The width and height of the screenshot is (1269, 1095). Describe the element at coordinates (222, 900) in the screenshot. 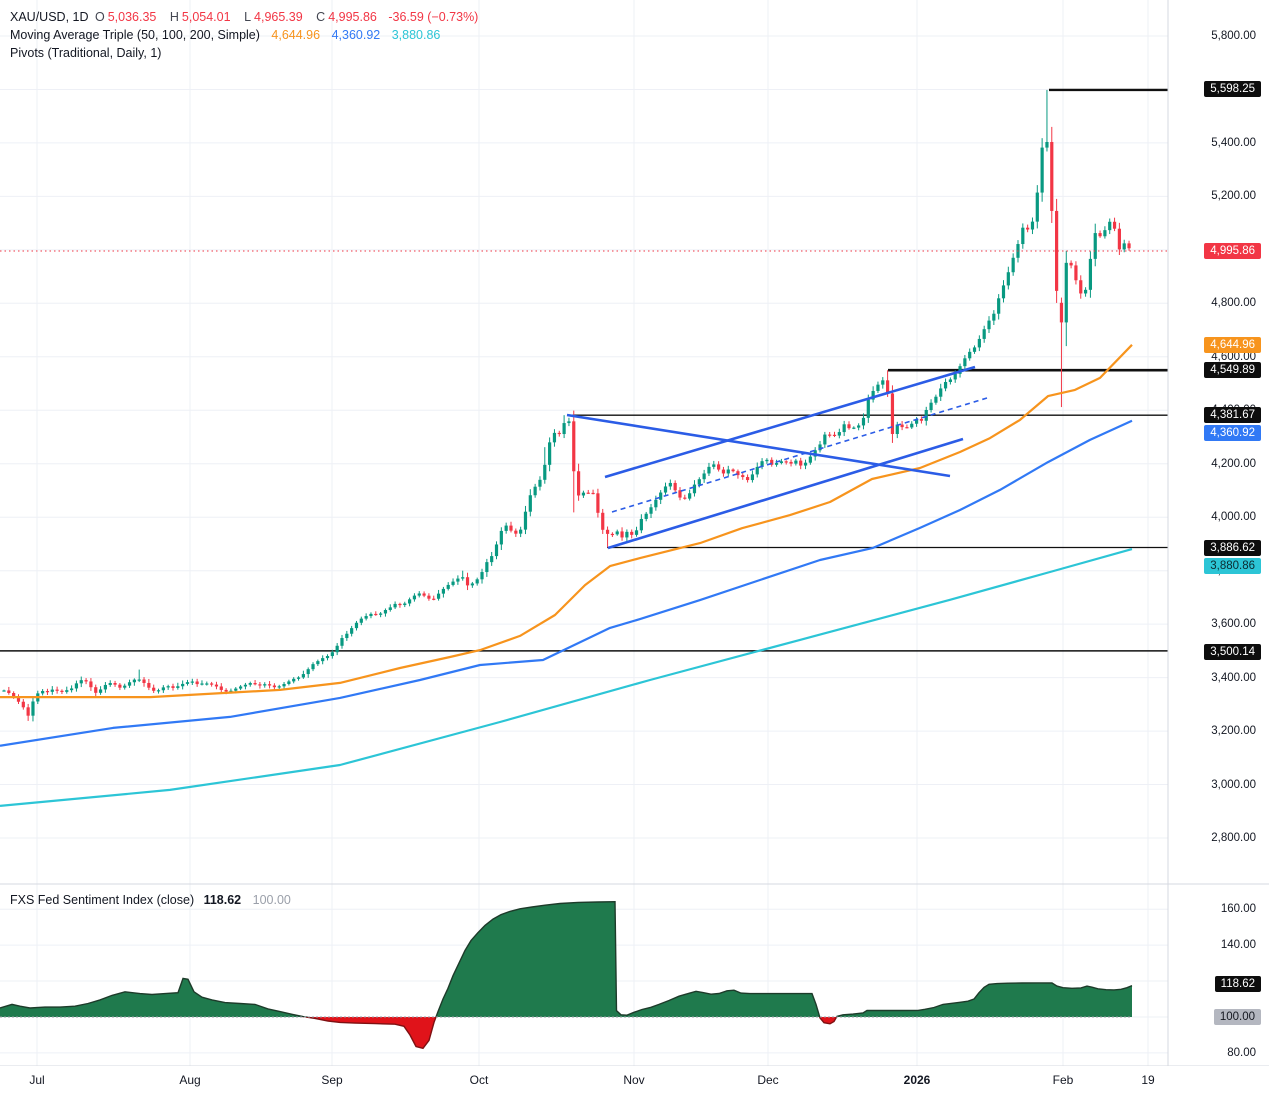

I see `sentiment-value: 118.62` at that location.